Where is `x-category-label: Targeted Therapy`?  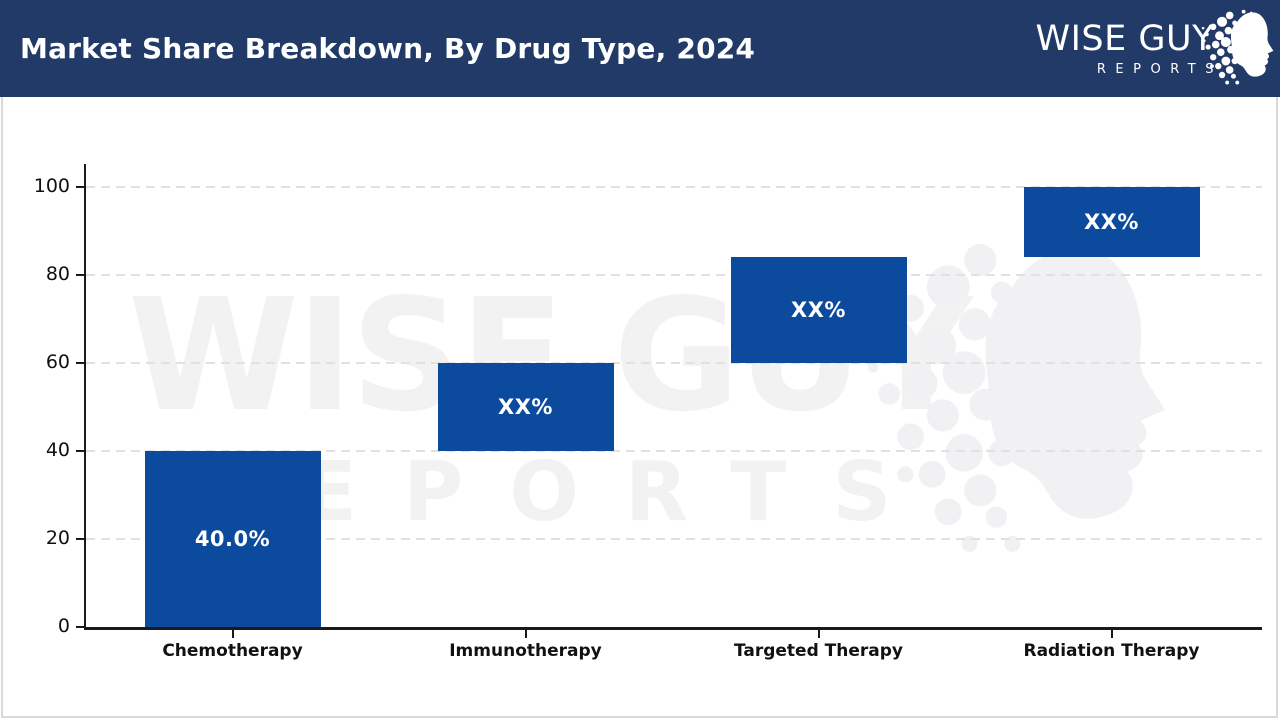
x-category-label: Targeted Therapy is located at coordinates (818, 651).